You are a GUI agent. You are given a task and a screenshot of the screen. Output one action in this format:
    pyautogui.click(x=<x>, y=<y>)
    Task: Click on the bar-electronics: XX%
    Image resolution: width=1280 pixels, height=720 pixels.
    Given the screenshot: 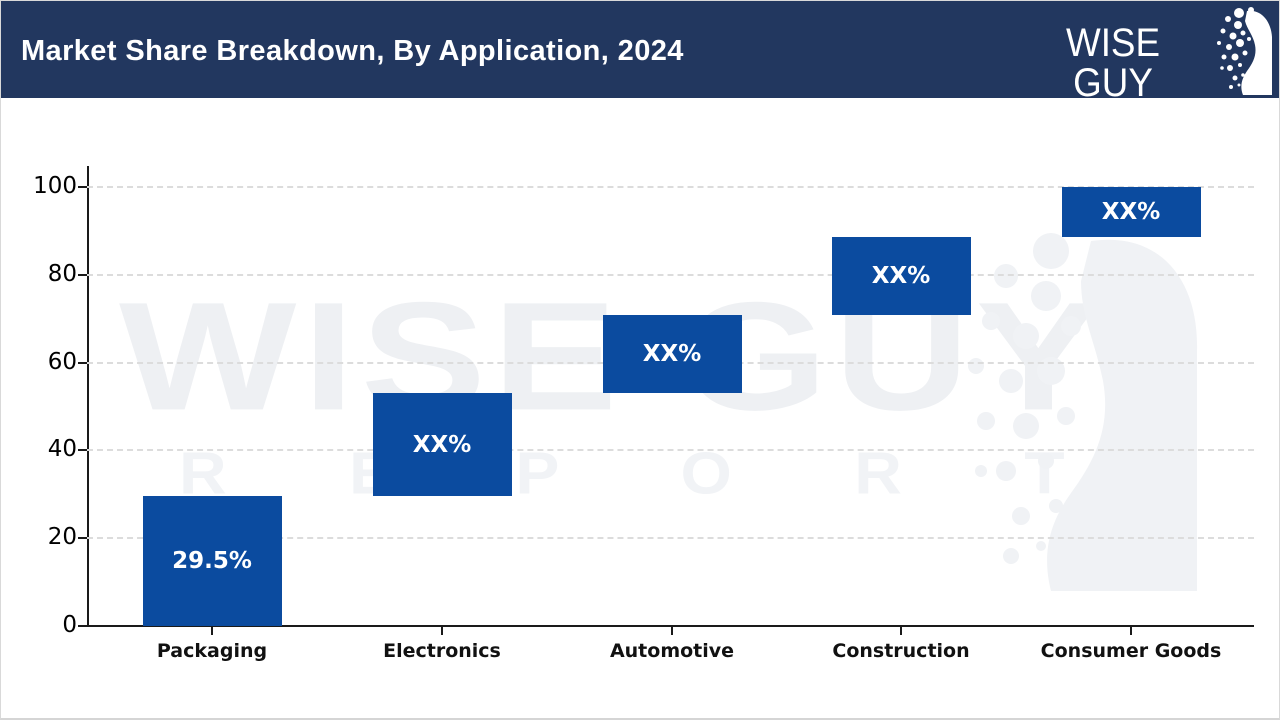 What is the action you would take?
    pyautogui.click(x=442, y=445)
    